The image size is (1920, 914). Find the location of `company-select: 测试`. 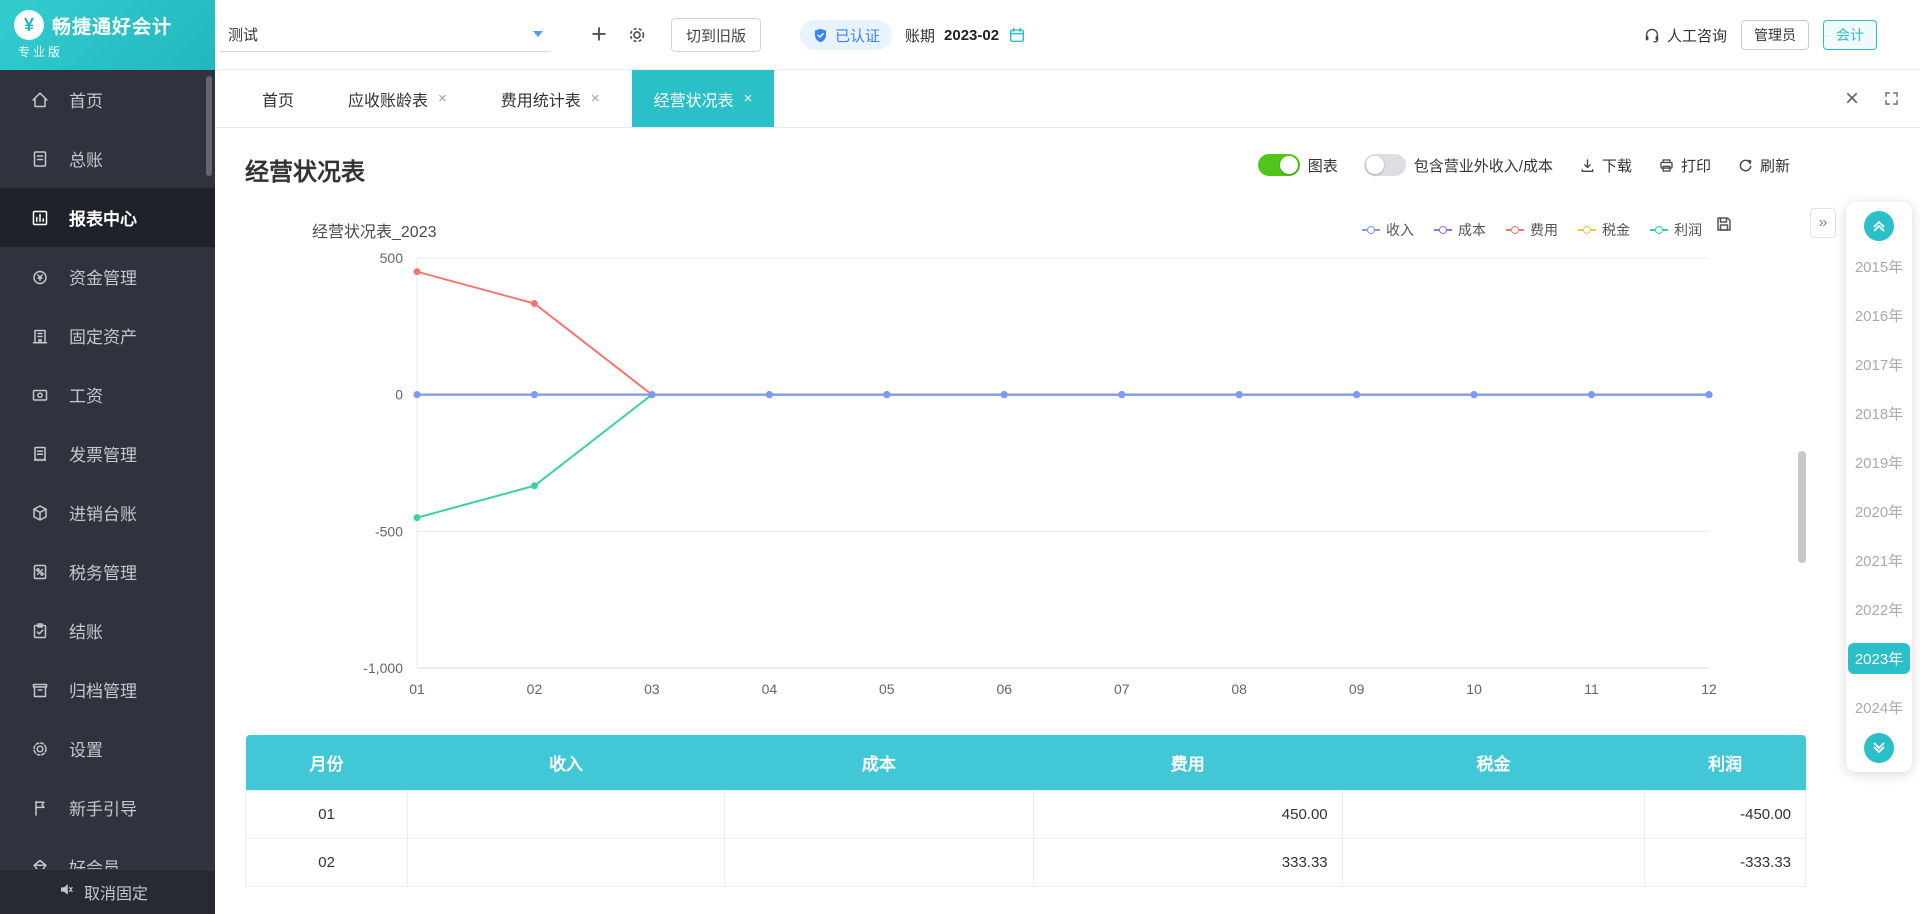

company-select: 测试 is located at coordinates (385, 34).